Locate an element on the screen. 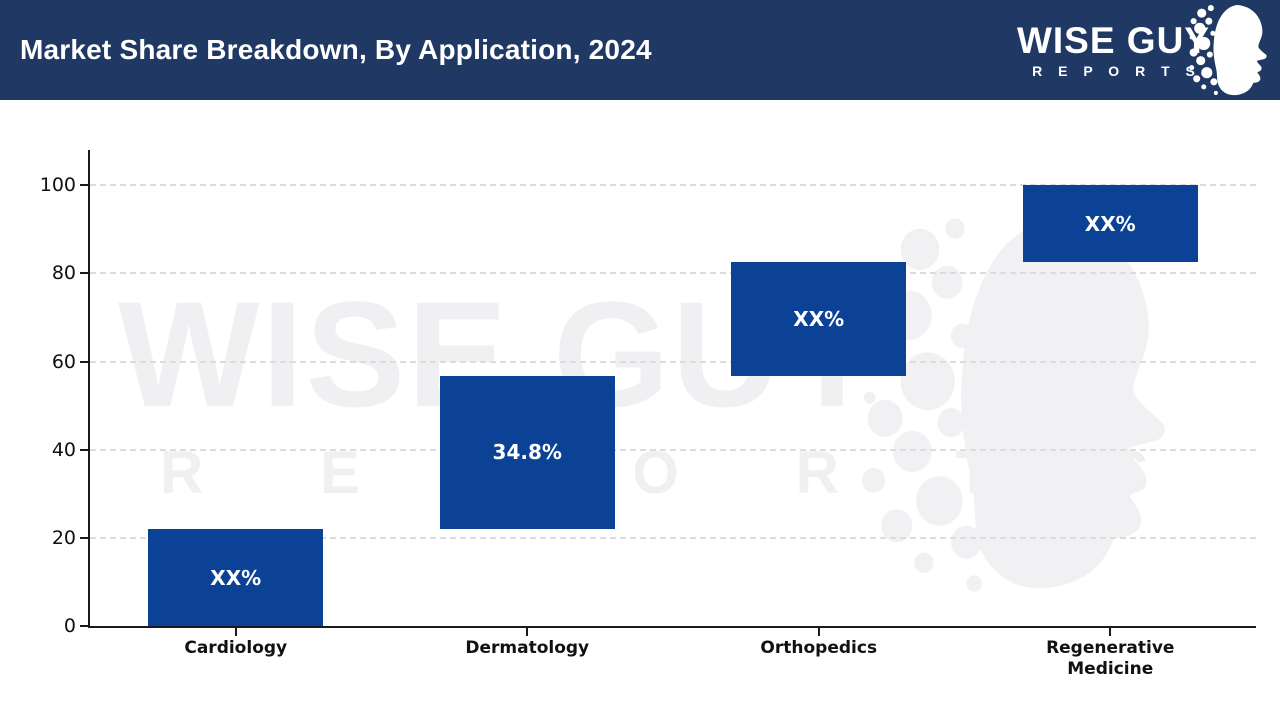 This screenshot has width=1280, height=720. brand-logo: WISE GUY R E P O R T S is located at coordinates (1143, 50).